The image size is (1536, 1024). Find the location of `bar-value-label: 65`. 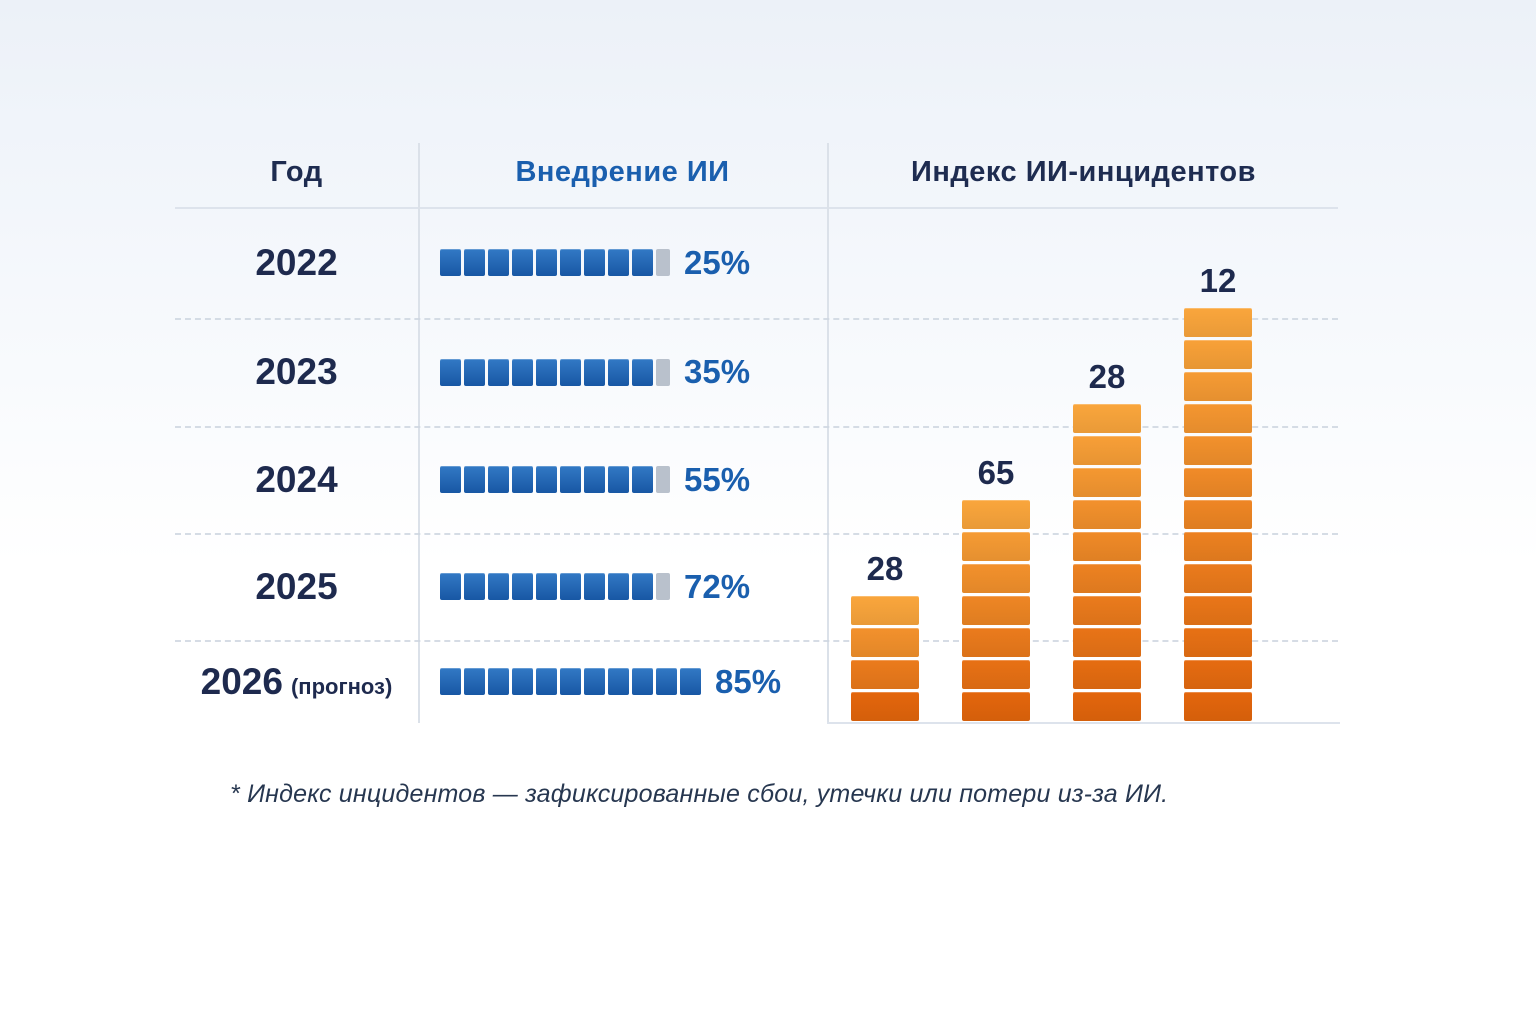

bar-value-label: 65 is located at coordinates (996, 472).